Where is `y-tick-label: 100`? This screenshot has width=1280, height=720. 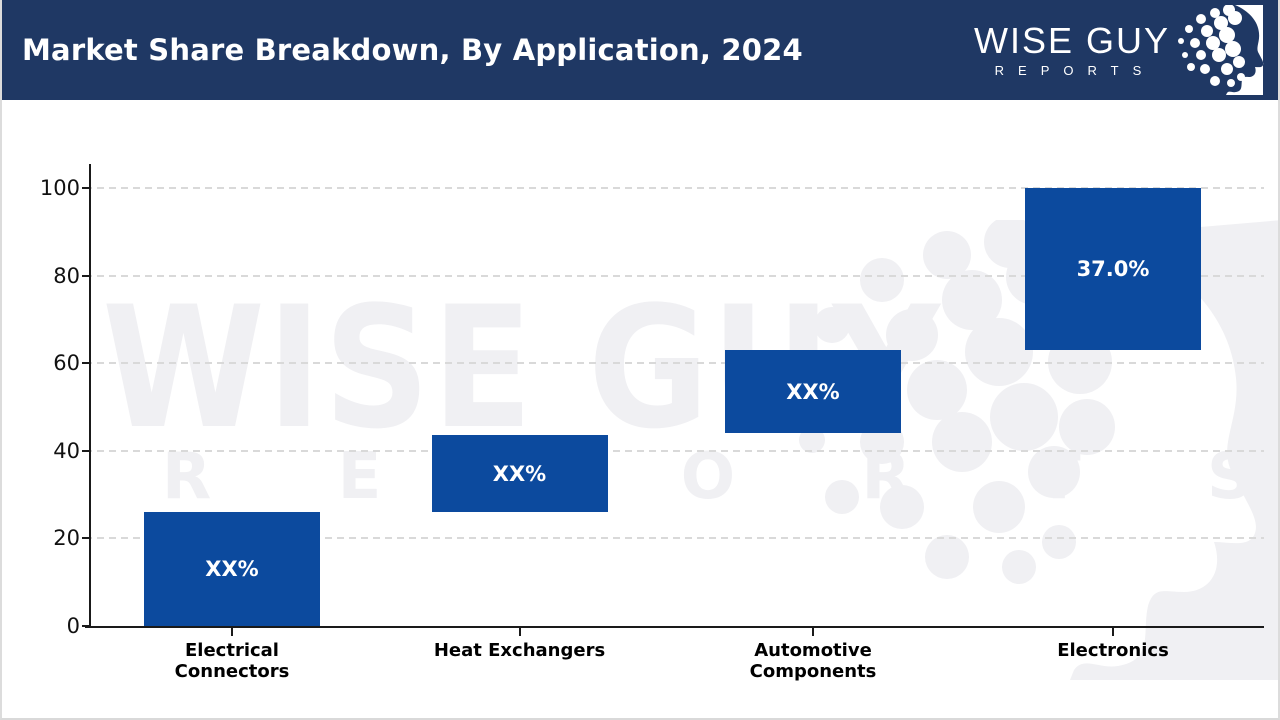 y-tick-label: 100 is located at coordinates (59, 188).